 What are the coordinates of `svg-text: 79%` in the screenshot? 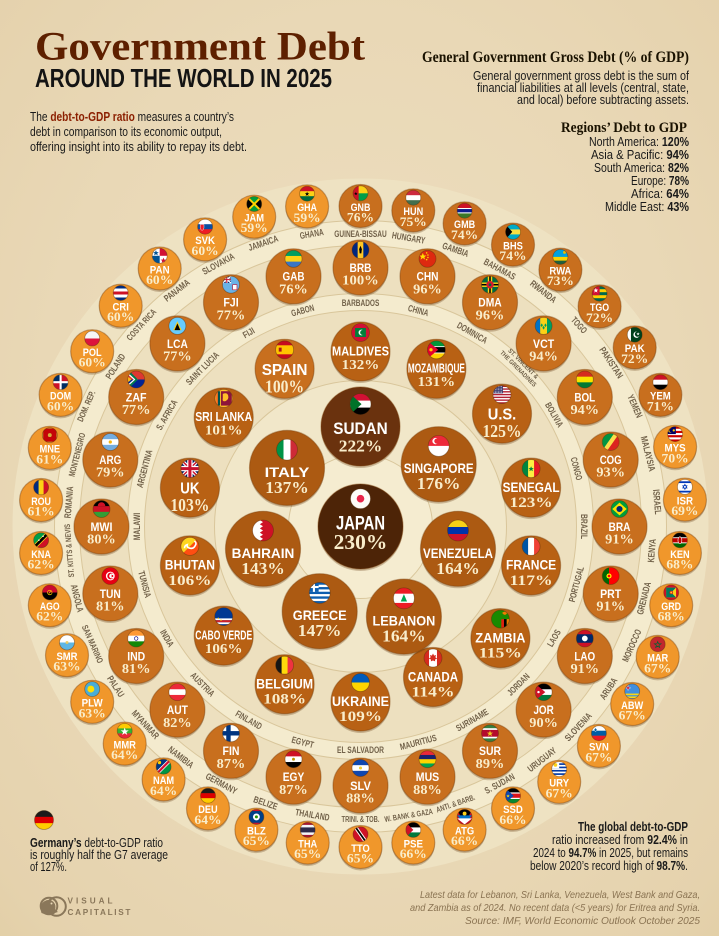 It's located at (110, 472).